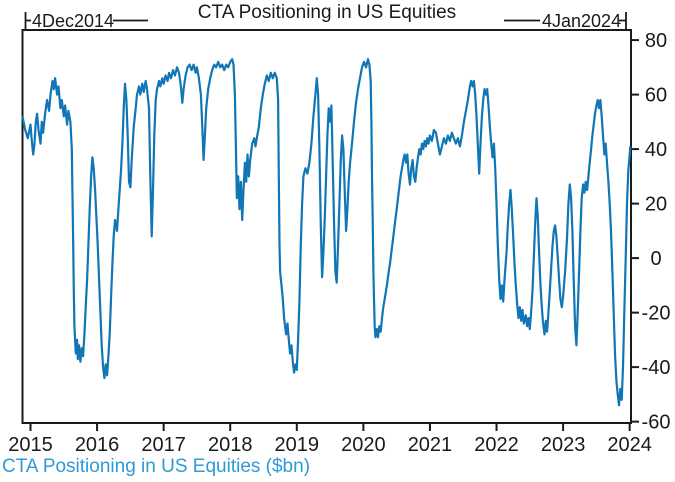 The image size is (675, 482). Describe the element at coordinates (656, 41) in the screenshot. I see `y-tick-label: 80` at that location.